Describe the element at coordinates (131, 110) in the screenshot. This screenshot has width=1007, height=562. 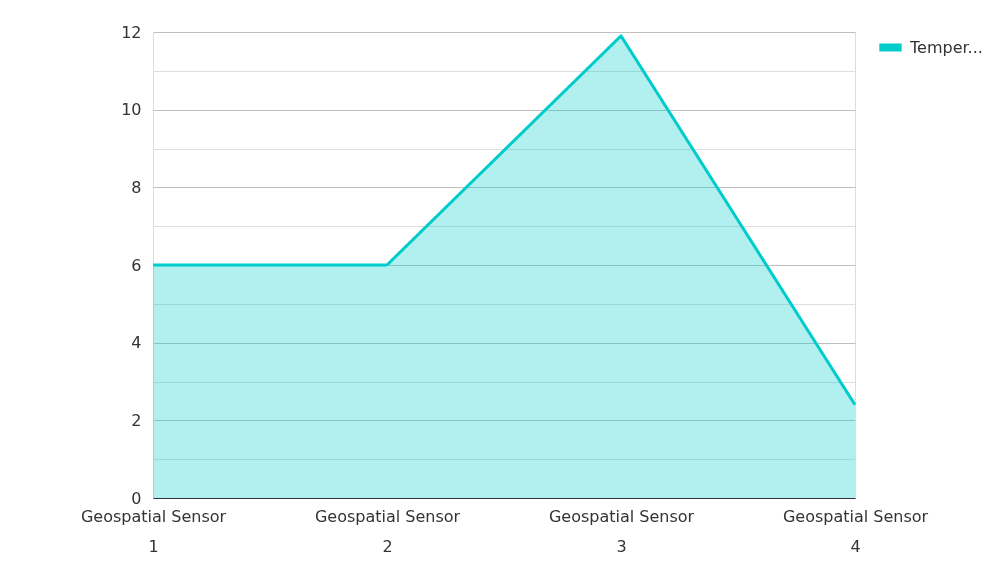
I see `y-tick-label: 10` at that location.